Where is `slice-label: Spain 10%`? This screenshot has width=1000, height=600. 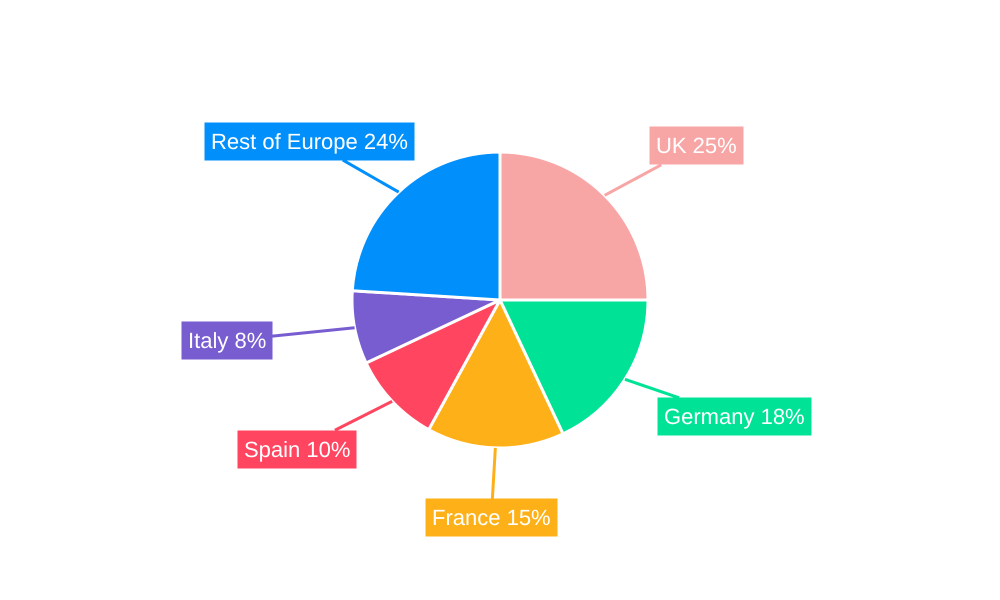
slice-label: Spain 10% is located at coordinates (297, 449).